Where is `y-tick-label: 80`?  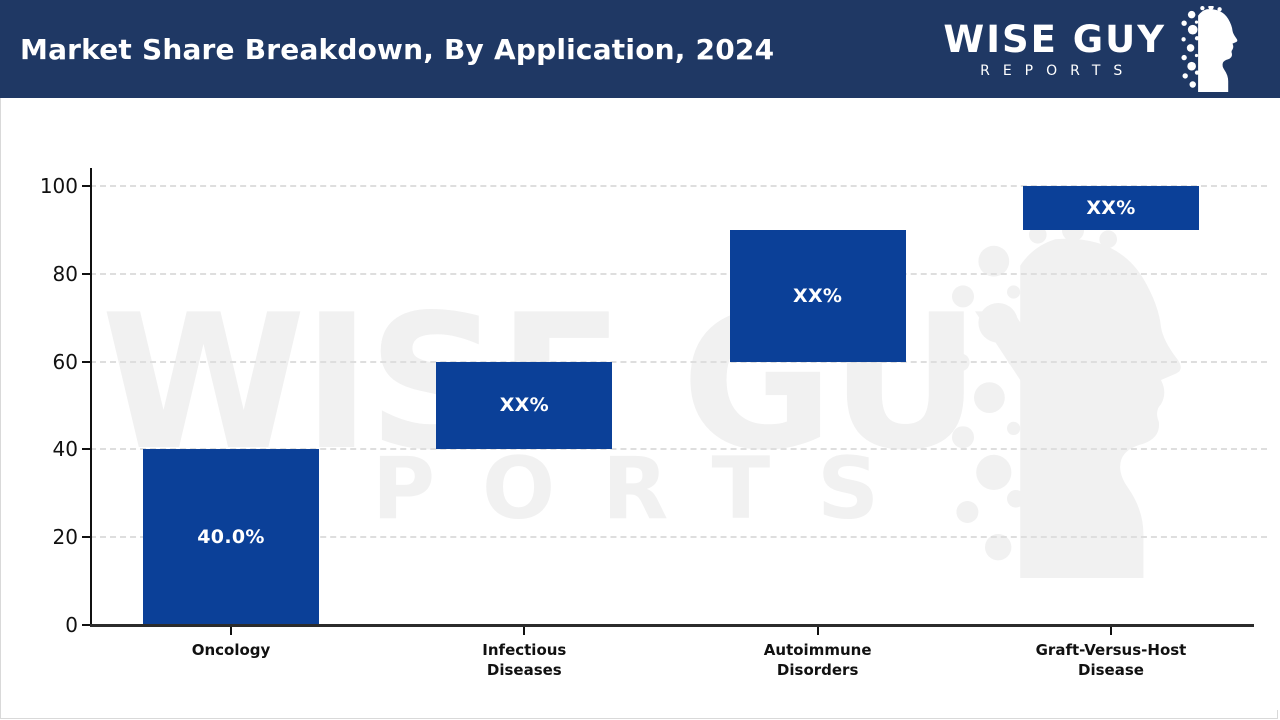
y-tick-label: 80 is located at coordinates (65, 273).